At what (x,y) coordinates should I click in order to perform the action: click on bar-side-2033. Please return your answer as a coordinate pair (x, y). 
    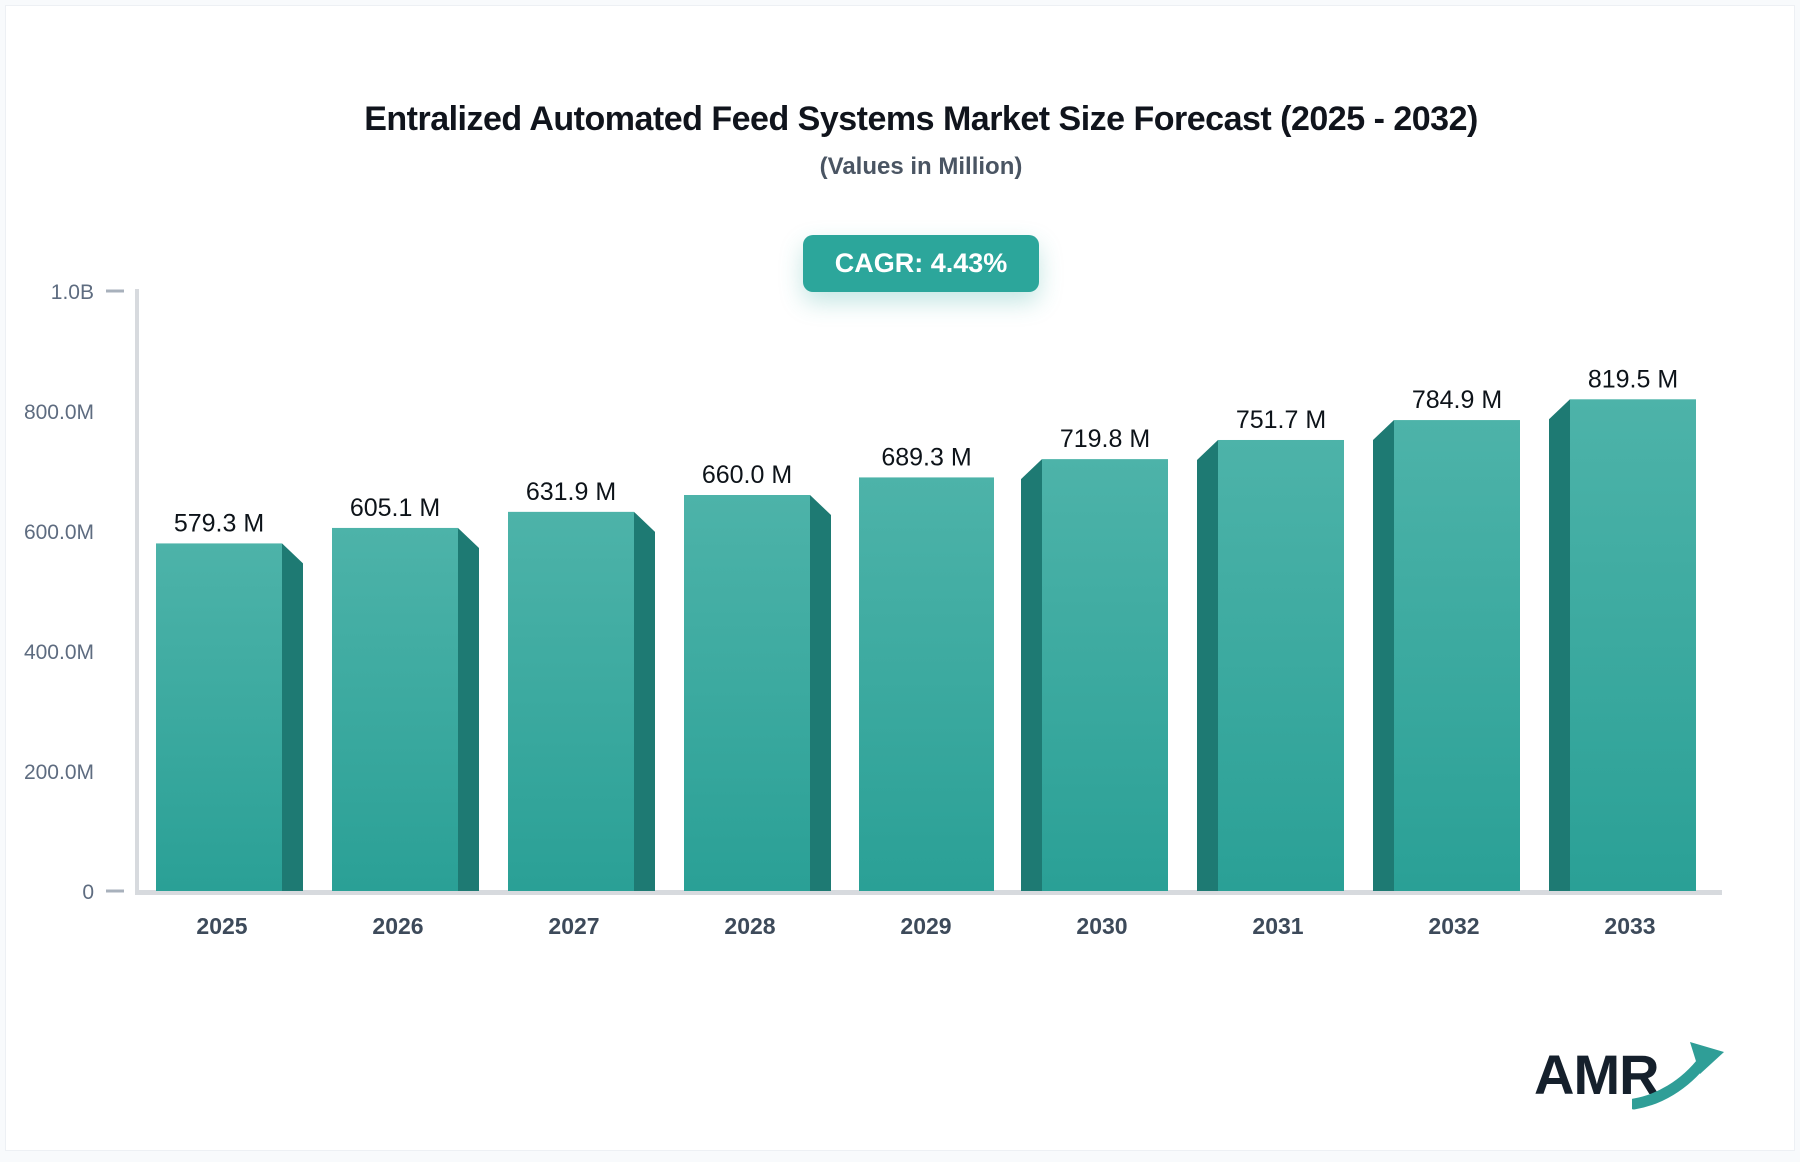
    Looking at the image, I should click on (1559, 645).